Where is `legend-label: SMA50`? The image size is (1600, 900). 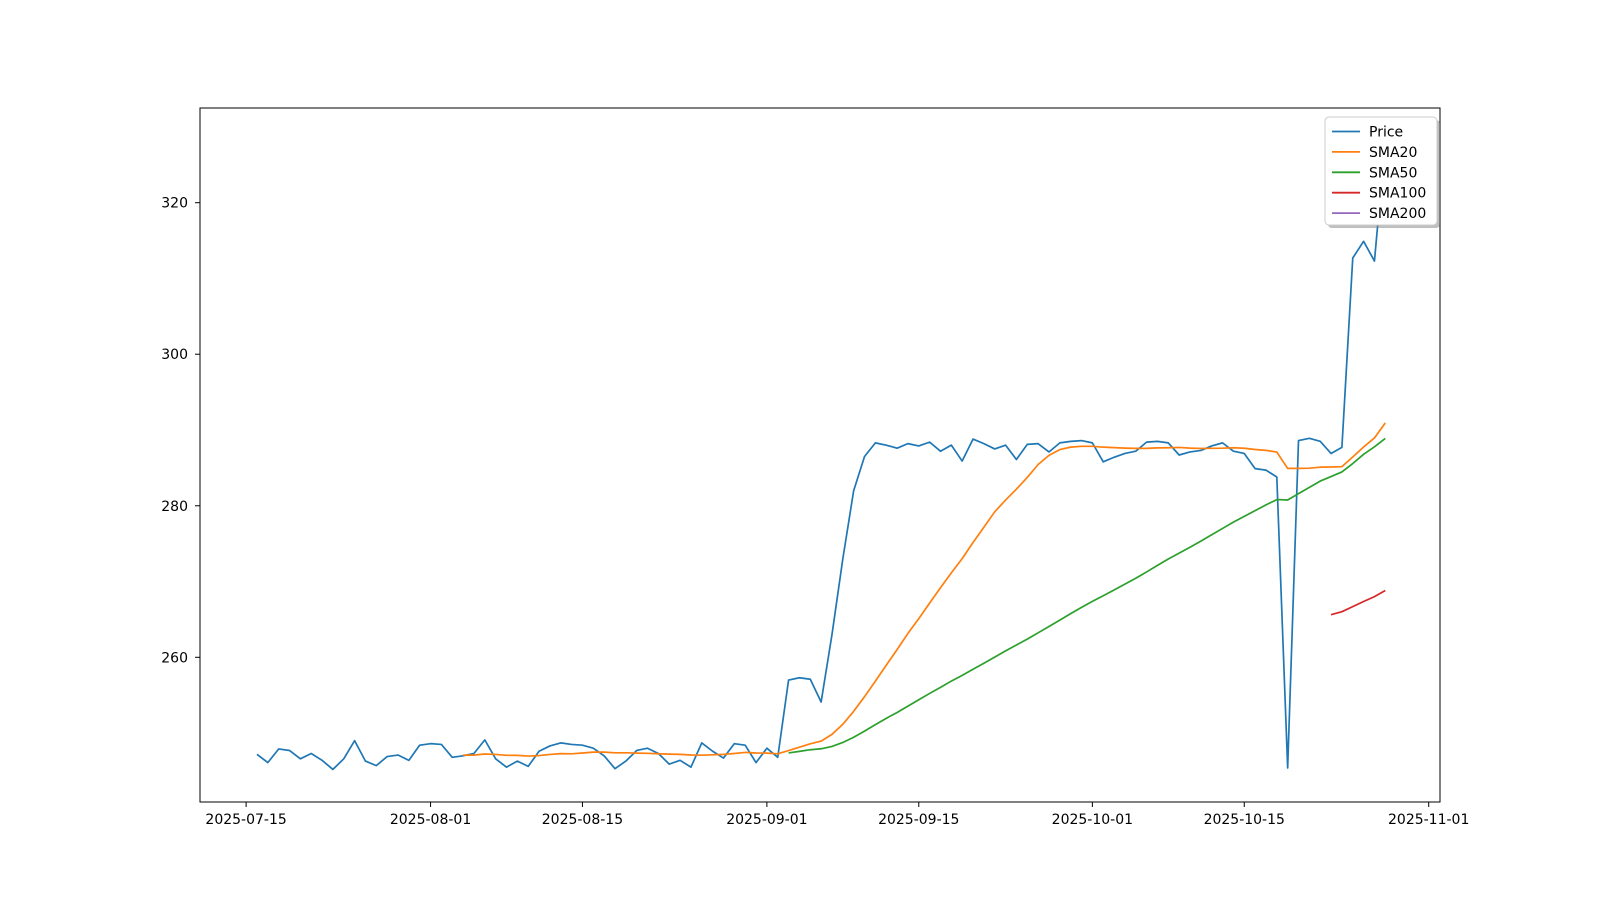
legend-label: SMA50 is located at coordinates (1393, 173).